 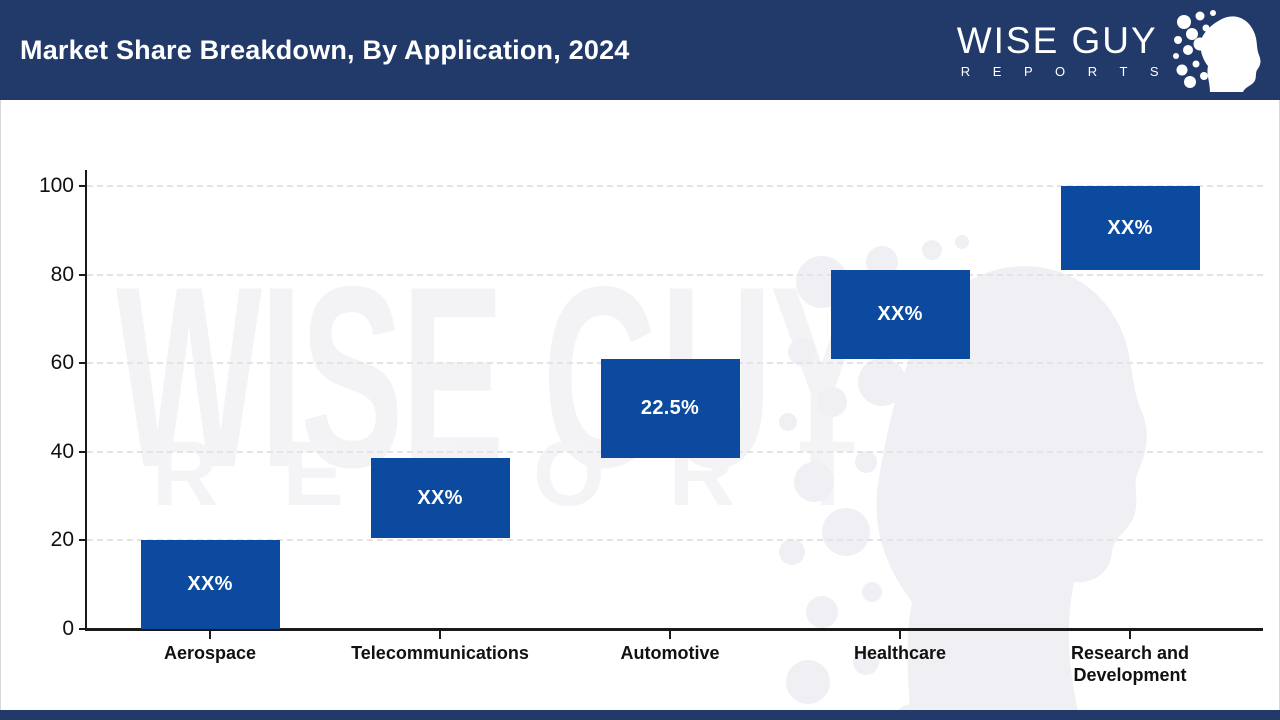 I want to click on footer-bar, so click(x=640, y=715).